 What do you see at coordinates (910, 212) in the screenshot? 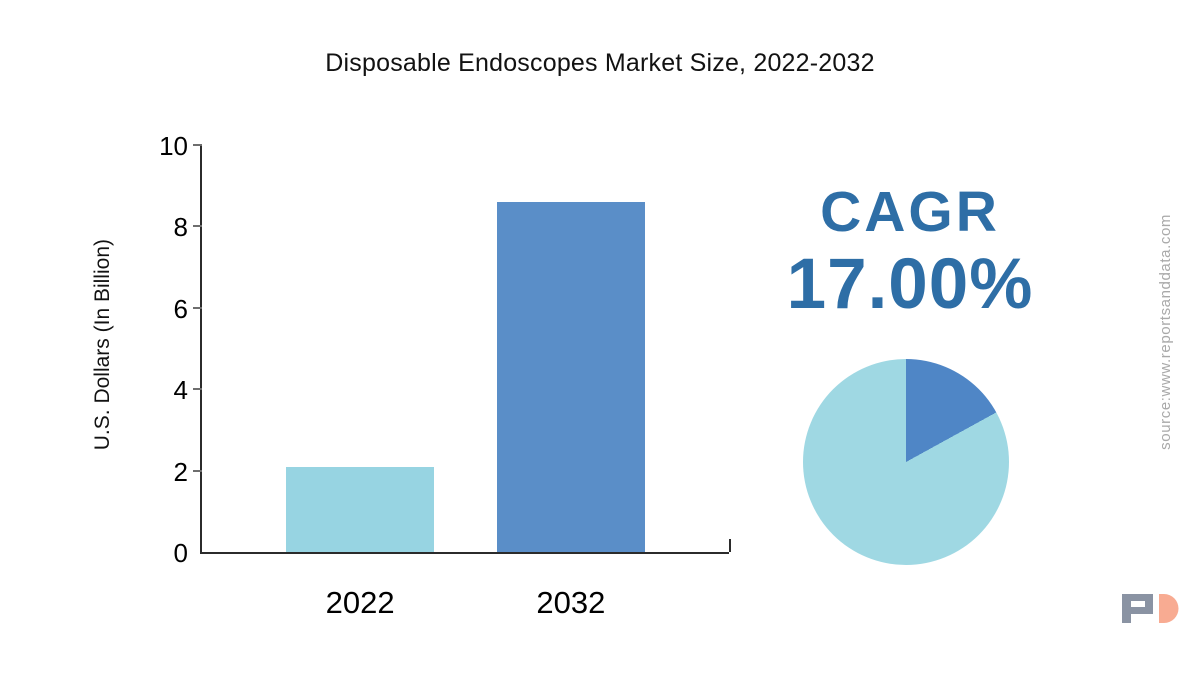
I see `cagr-label: CAGR` at bounding box center [910, 212].